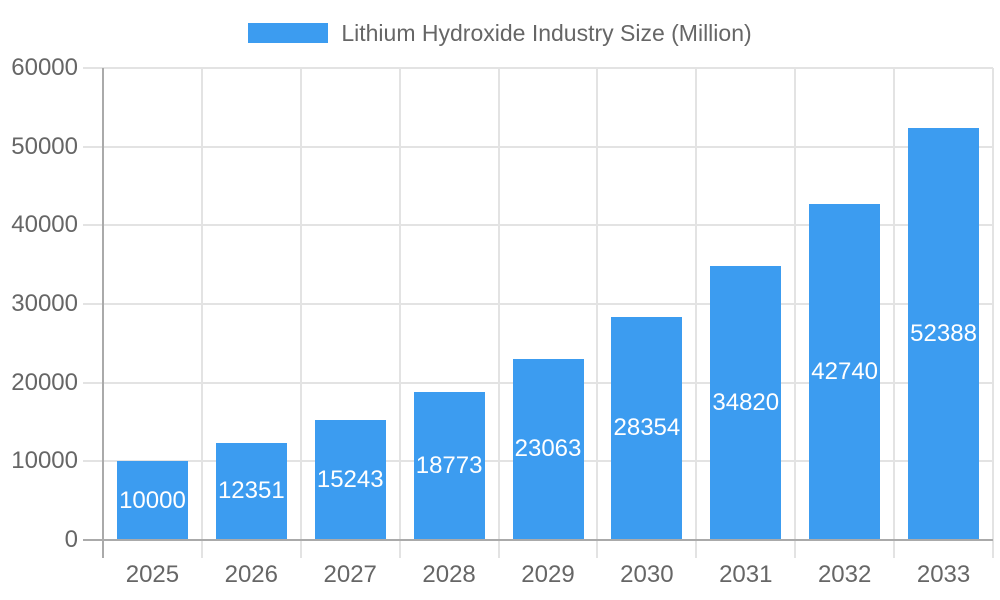 The image size is (1000, 600). I want to click on bar: 42740, so click(845, 371).